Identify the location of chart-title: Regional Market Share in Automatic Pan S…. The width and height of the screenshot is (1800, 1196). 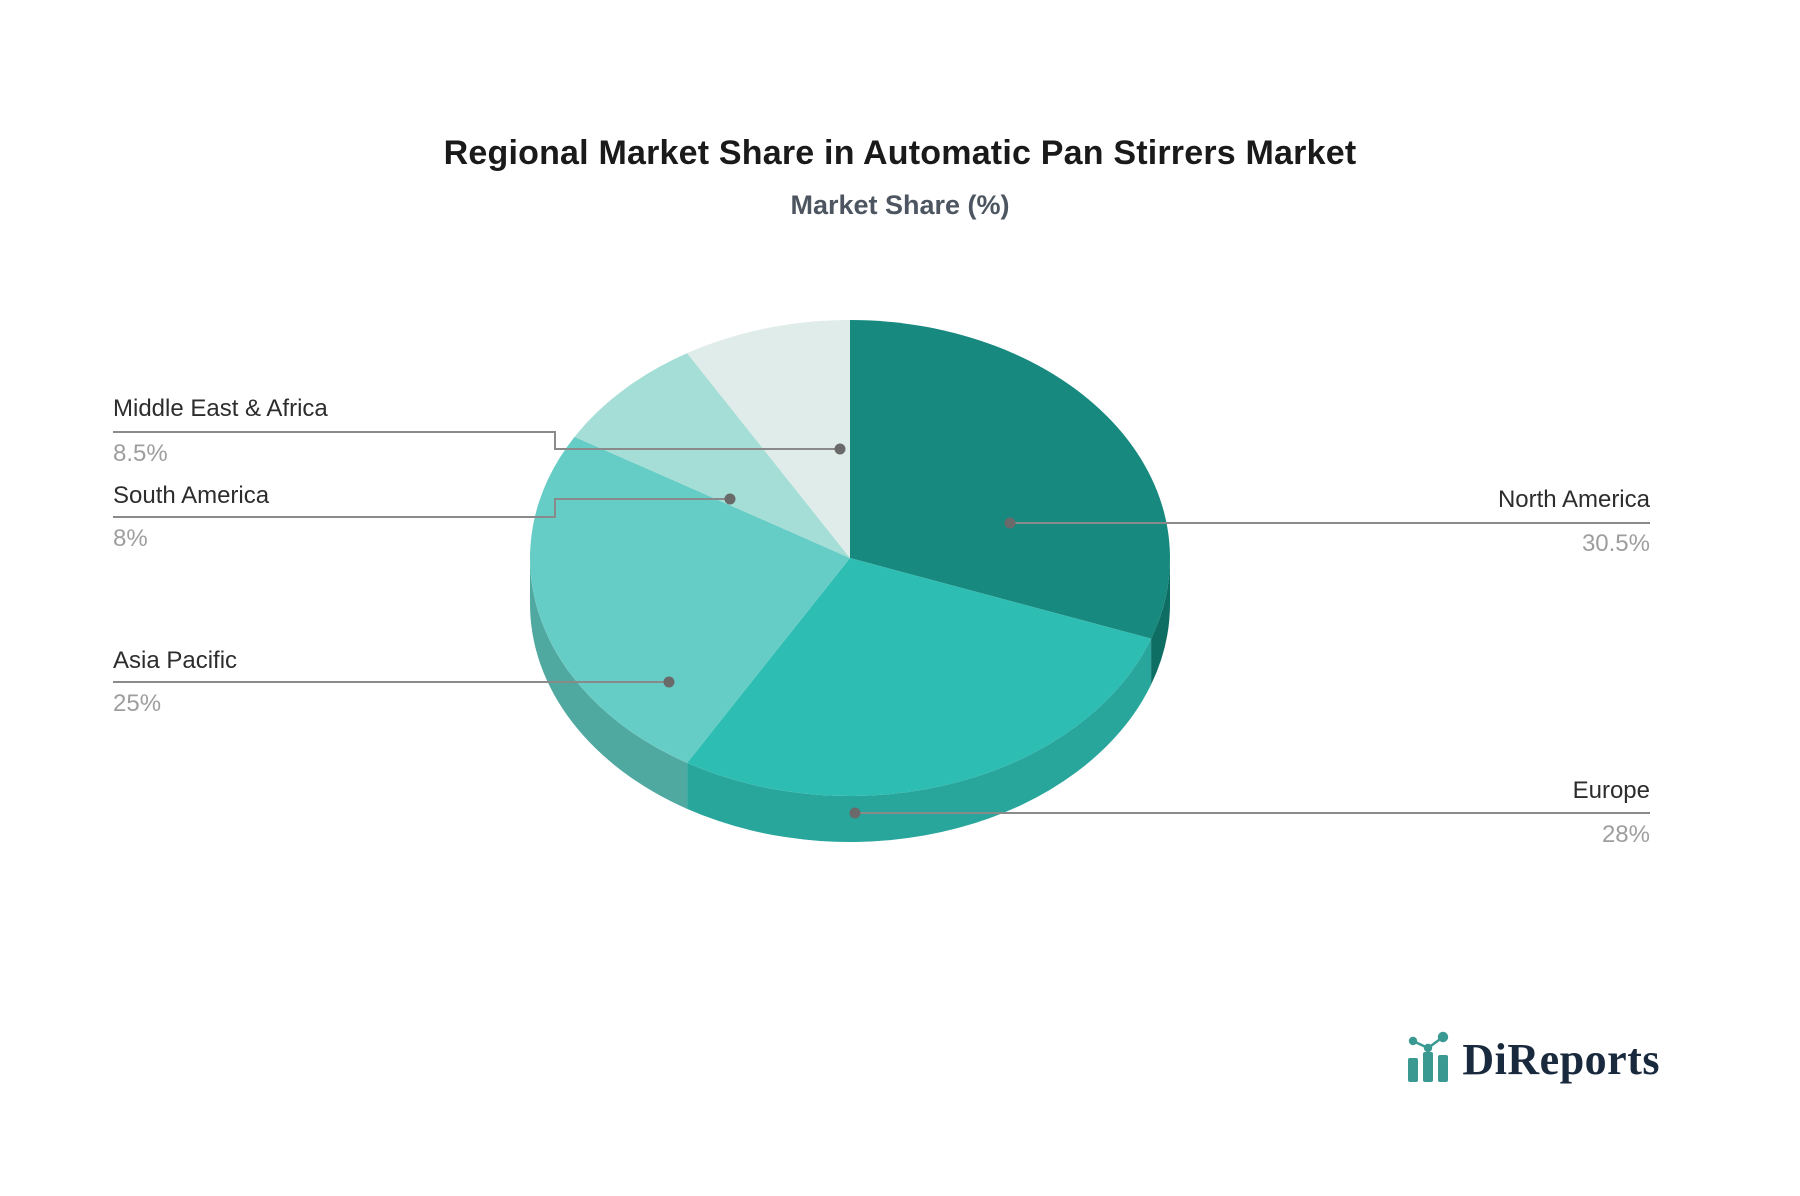
(900, 153).